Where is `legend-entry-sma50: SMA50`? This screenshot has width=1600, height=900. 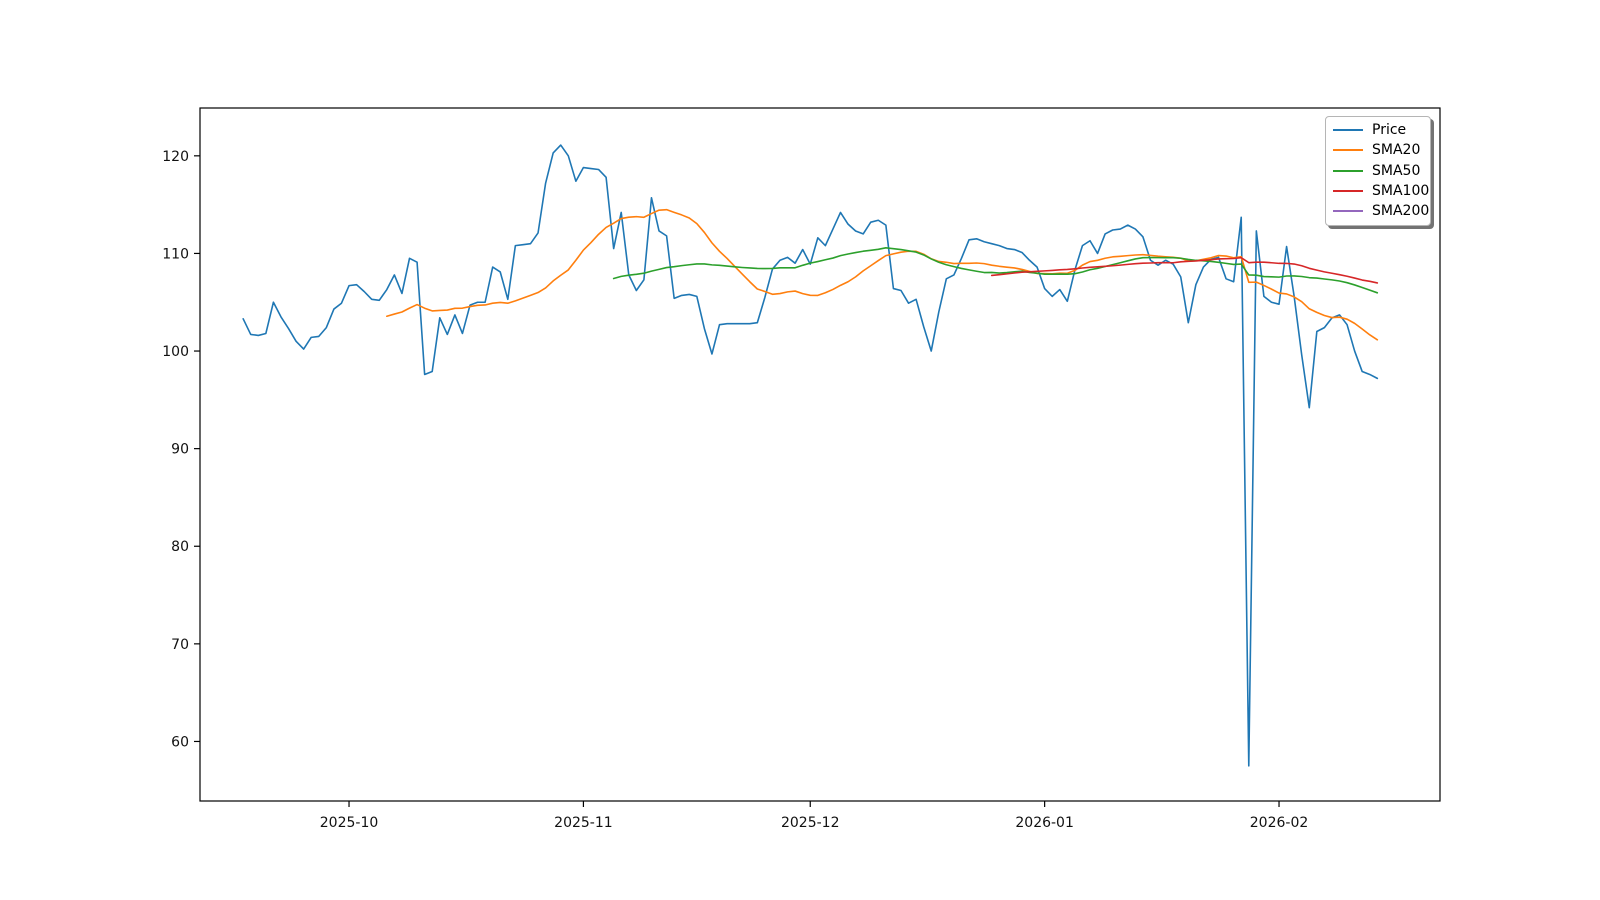
legend-entry-sma50: SMA50 is located at coordinates (1378, 171).